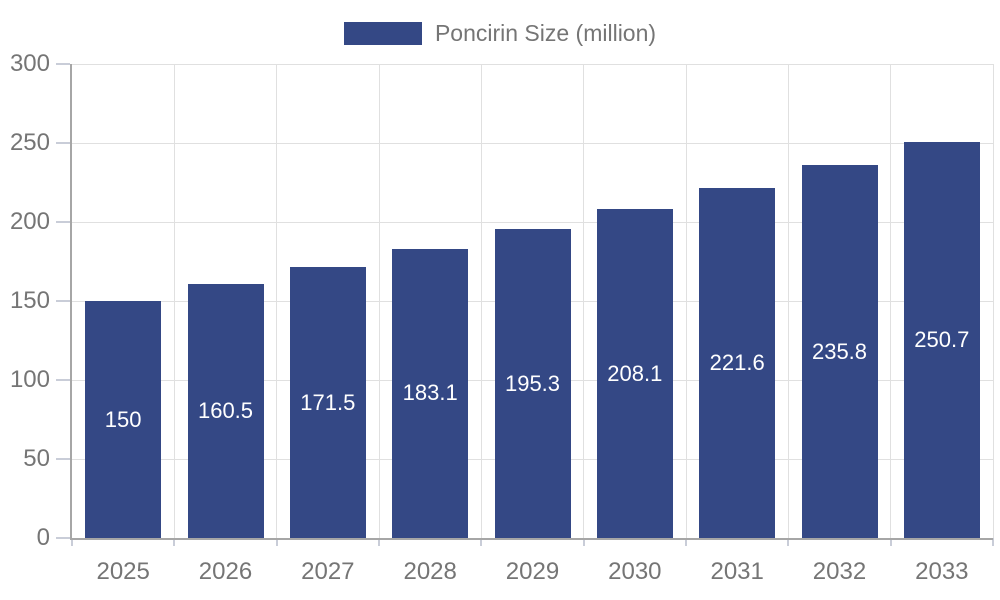 The image size is (1000, 600). I want to click on bar-value-label: 235.8, so click(839, 351).